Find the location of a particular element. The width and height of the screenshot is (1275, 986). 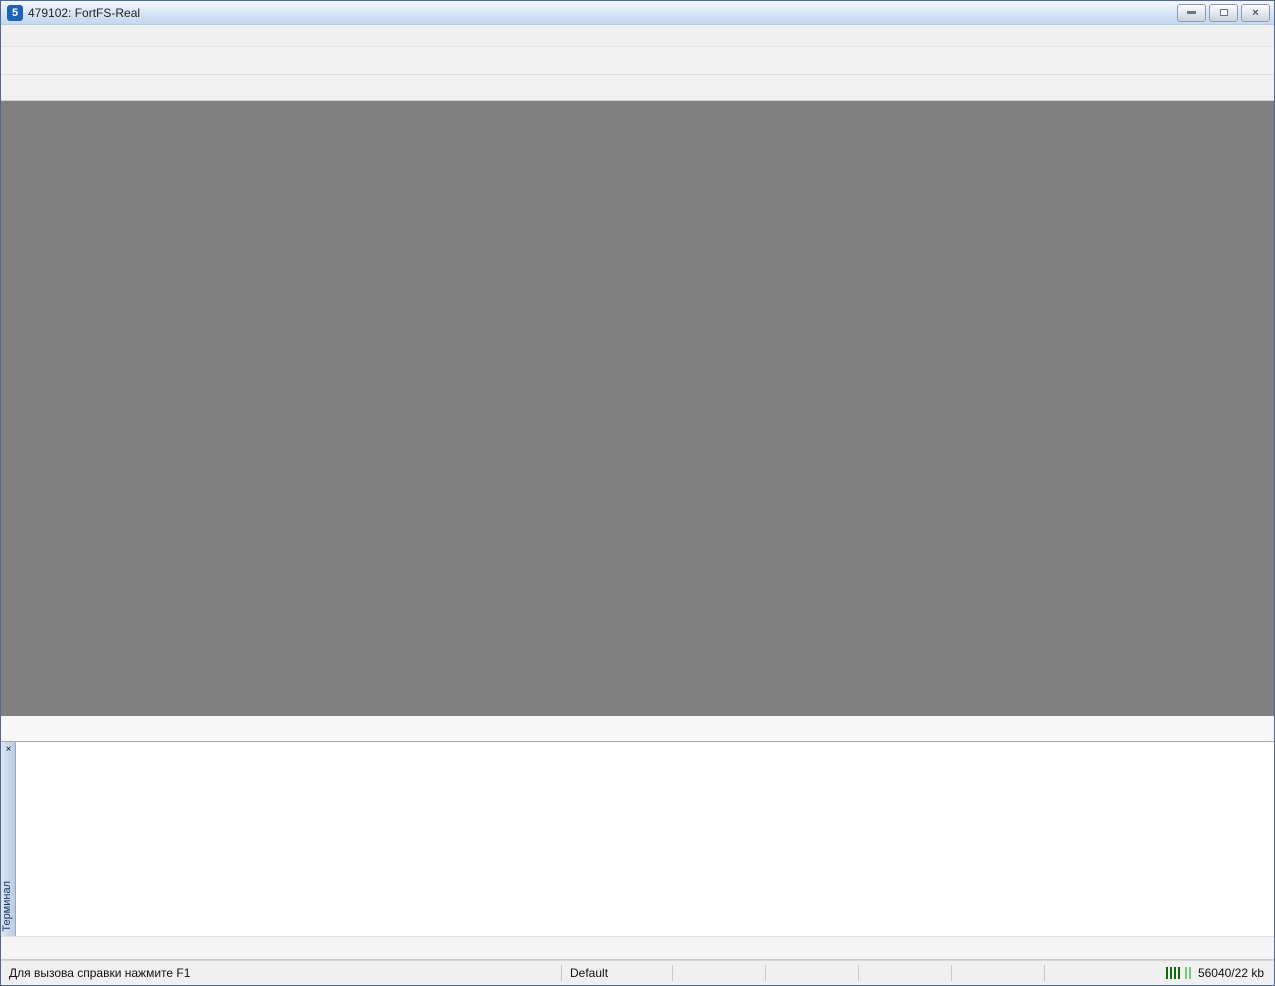

minimize-button is located at coordinates (1191, 12).